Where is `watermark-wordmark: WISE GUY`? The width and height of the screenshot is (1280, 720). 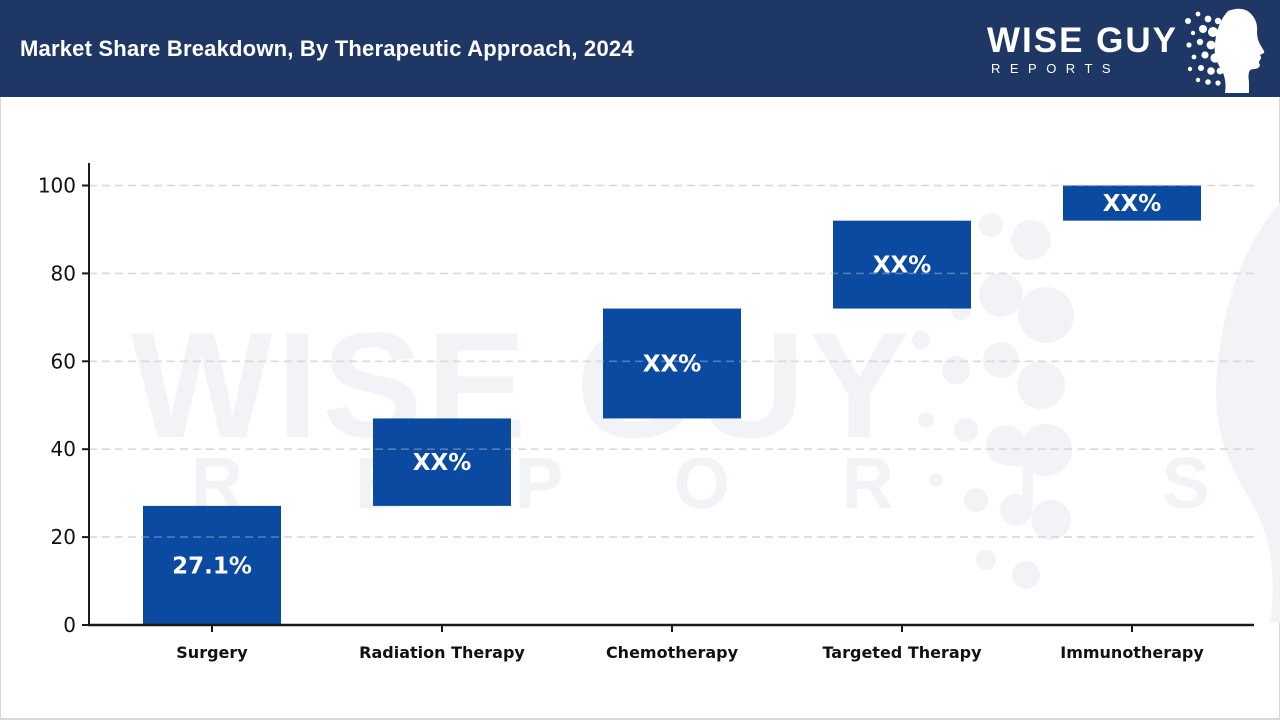
watermark-wordmark: WISE GUY is located at coordinates (522, 385).